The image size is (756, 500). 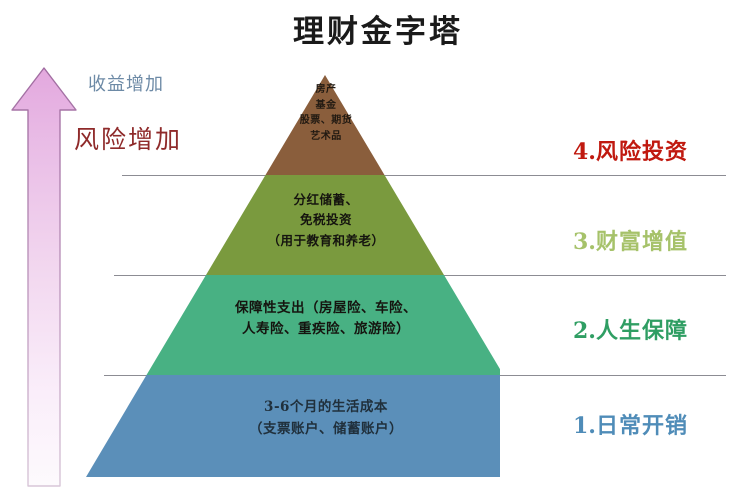 What do you see at coordinates (584, 426) in the screenshot?
I see `legend-1-number: 1.` at bounding box center [584, 426].